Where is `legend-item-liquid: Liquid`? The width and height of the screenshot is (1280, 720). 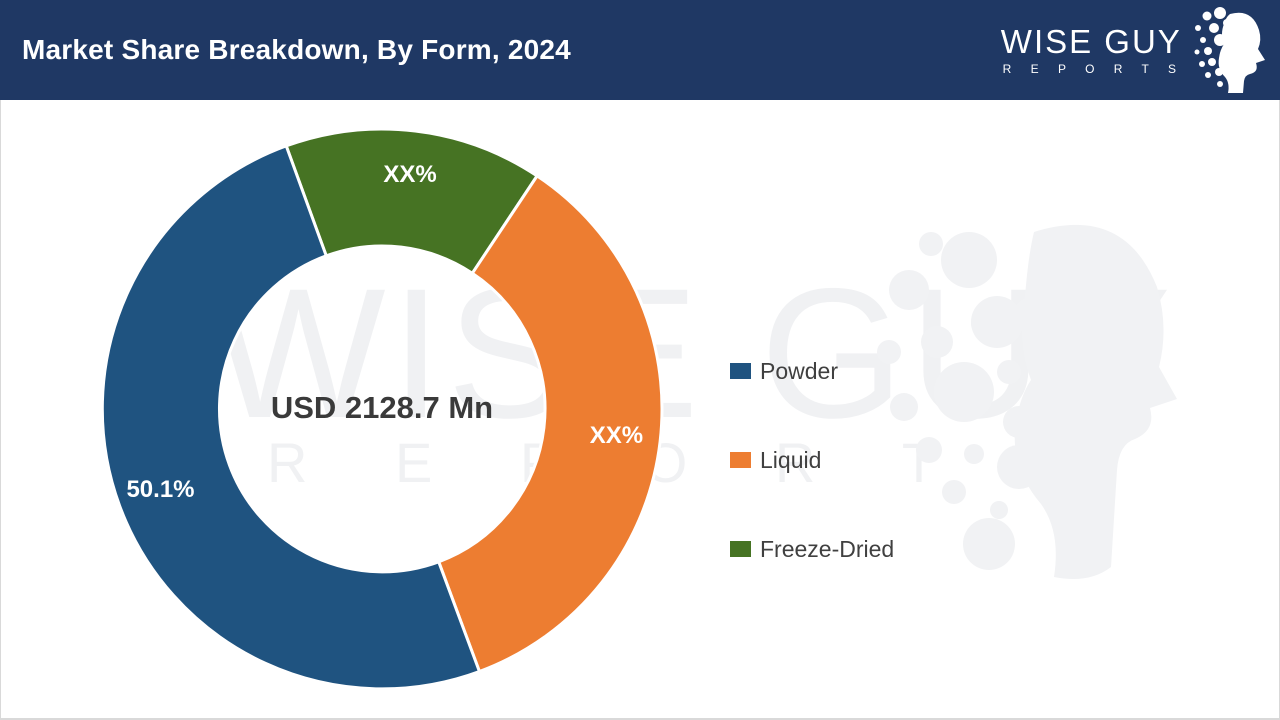 legend-item-liquid: Liquid is located at coordinates (812, 460).